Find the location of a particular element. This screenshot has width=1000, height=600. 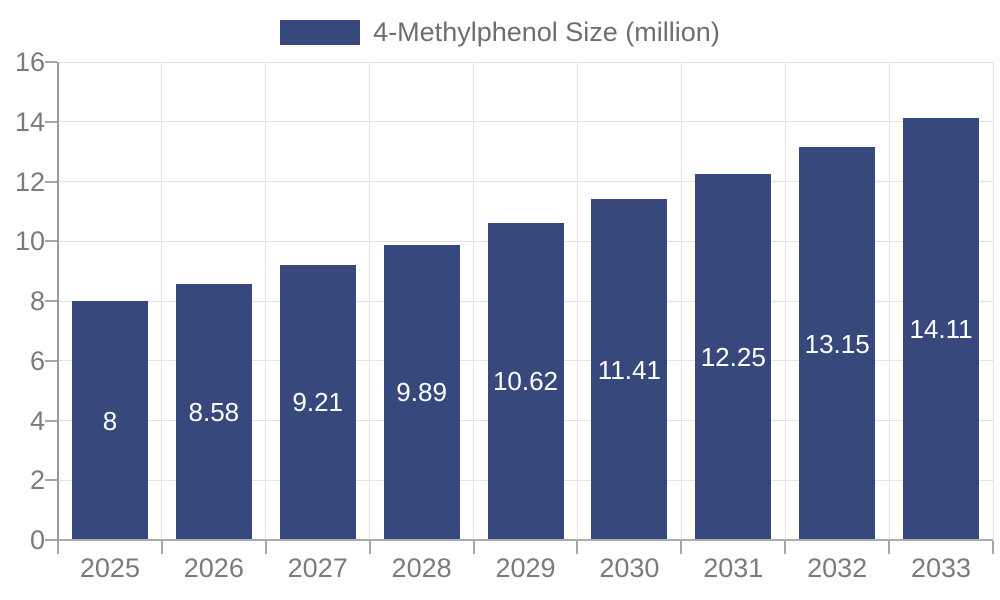

bar-2026: 8.58 is located at coordinates (213, 411).